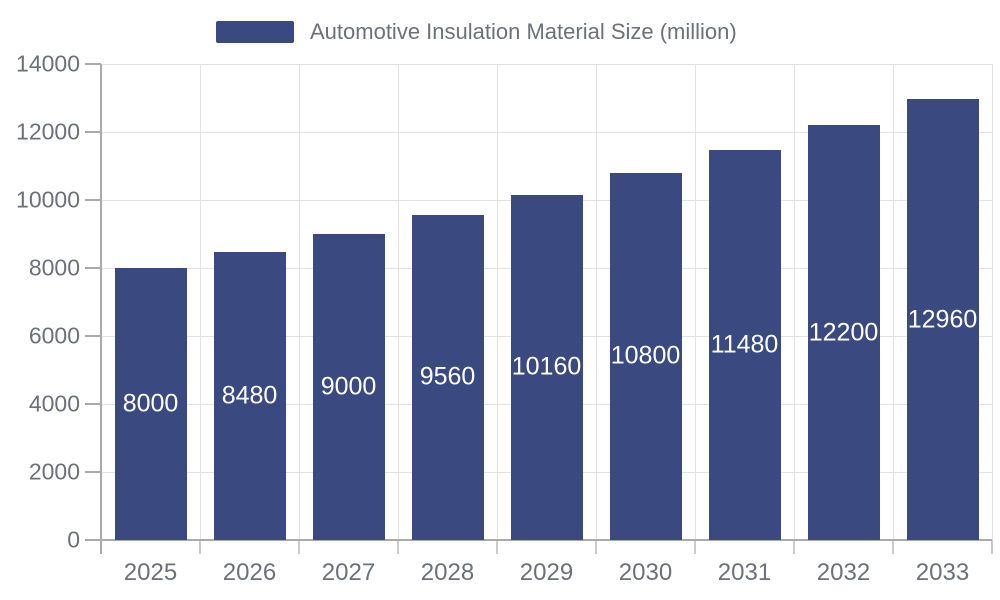  I want to click on bar-value-label: 10800, so click(645, 355).